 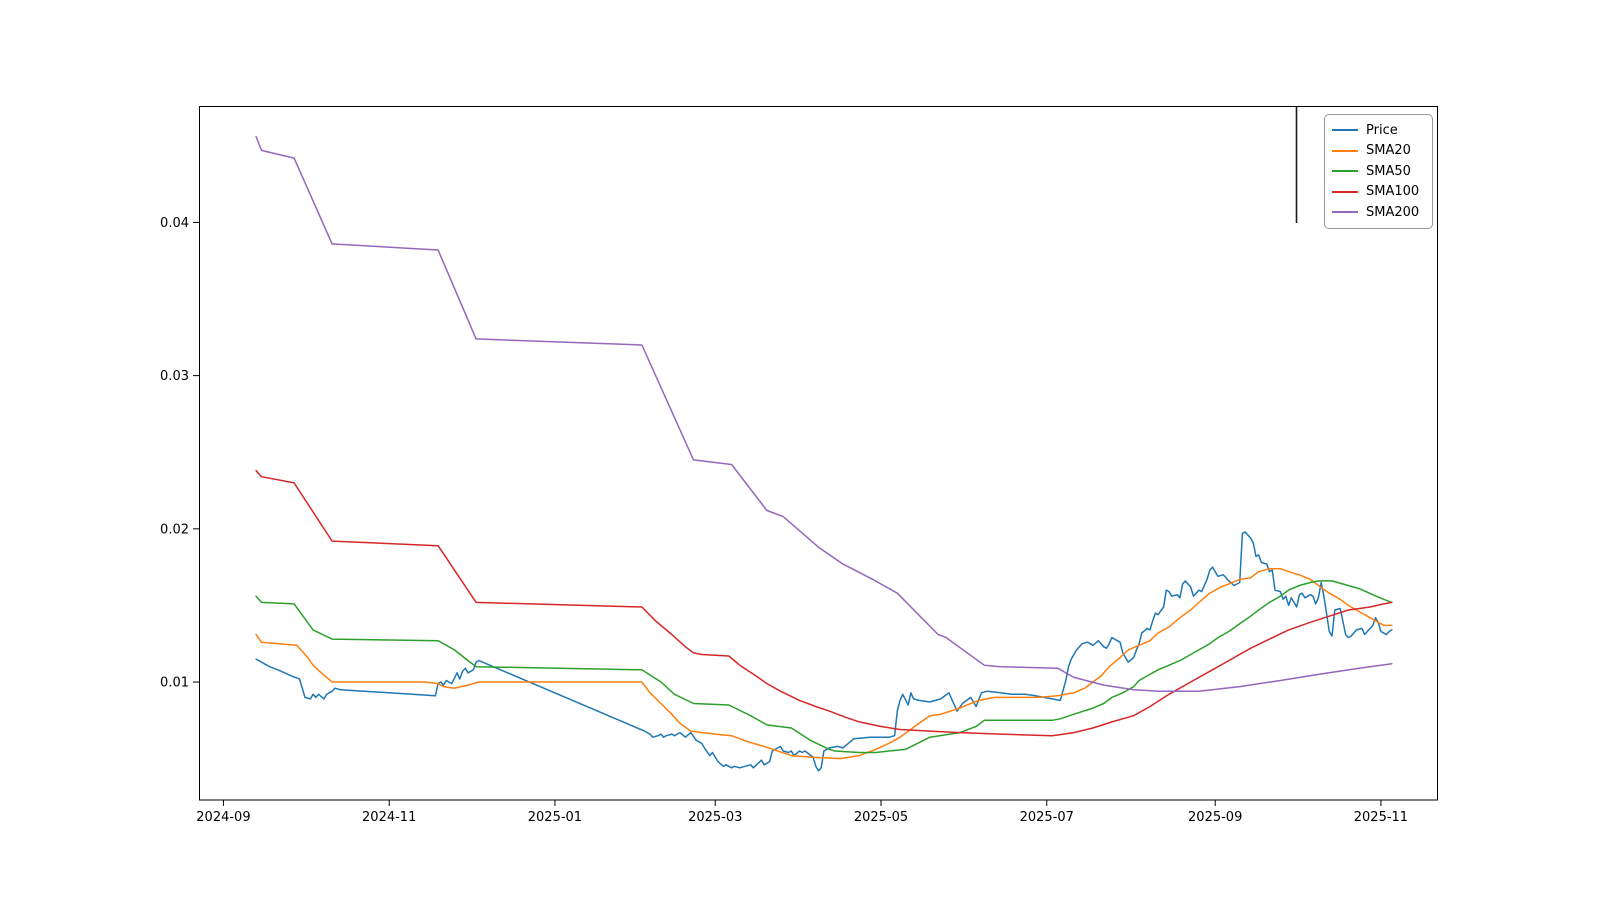 I want to click on legend-line-sample-sma20, so click(x=1345, y=150).